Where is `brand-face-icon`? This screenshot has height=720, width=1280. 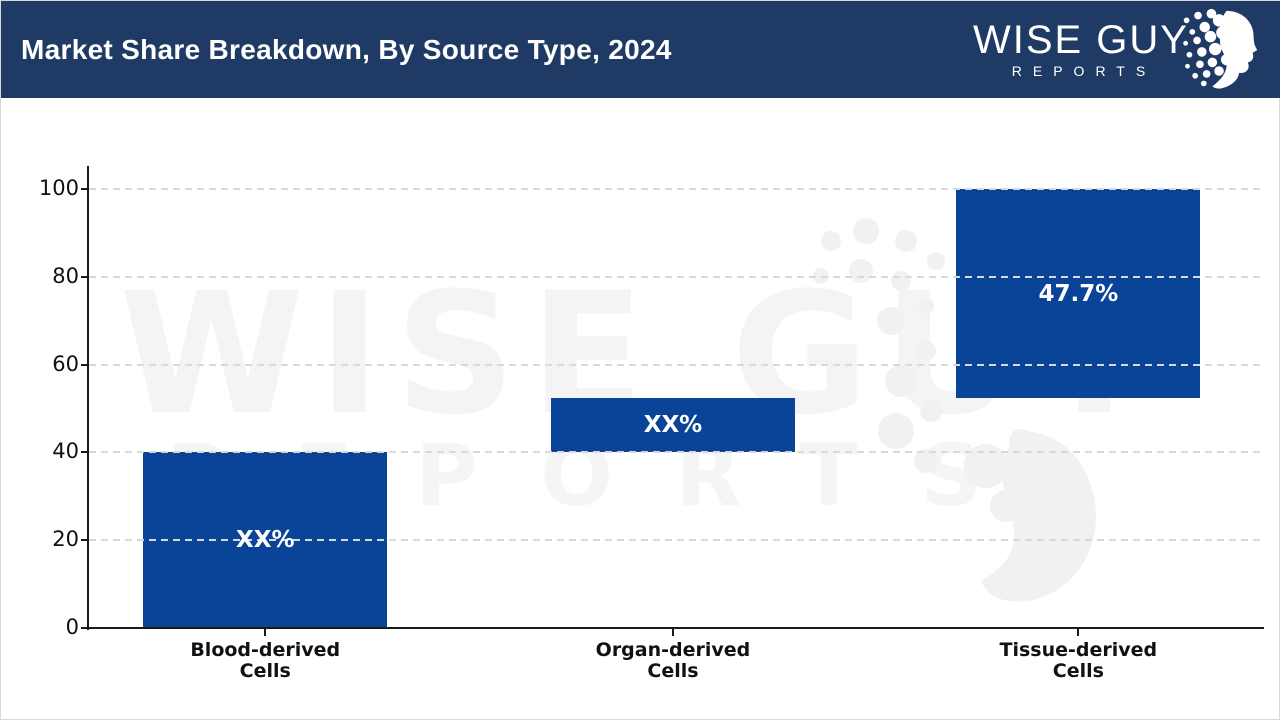
brand-face-icon is located at coordinates (1220, 48).